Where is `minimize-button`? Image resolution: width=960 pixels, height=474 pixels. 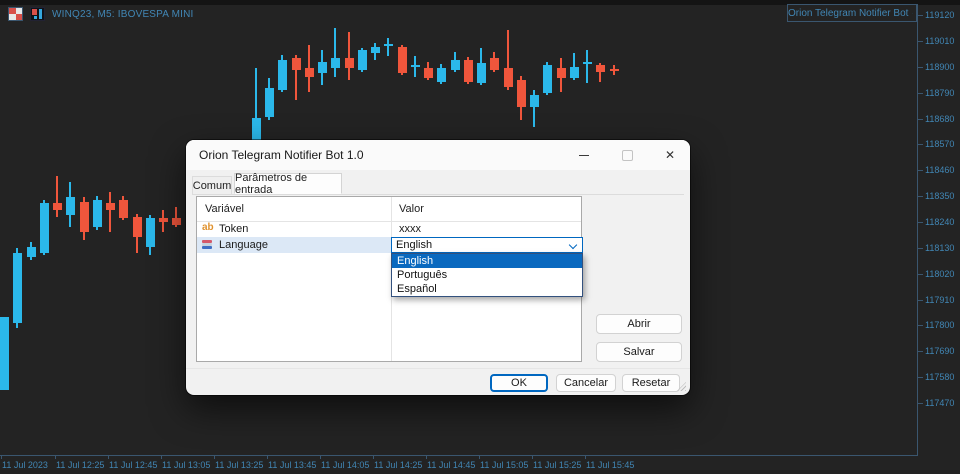 minimize-button is located at coordinates (584, 155).